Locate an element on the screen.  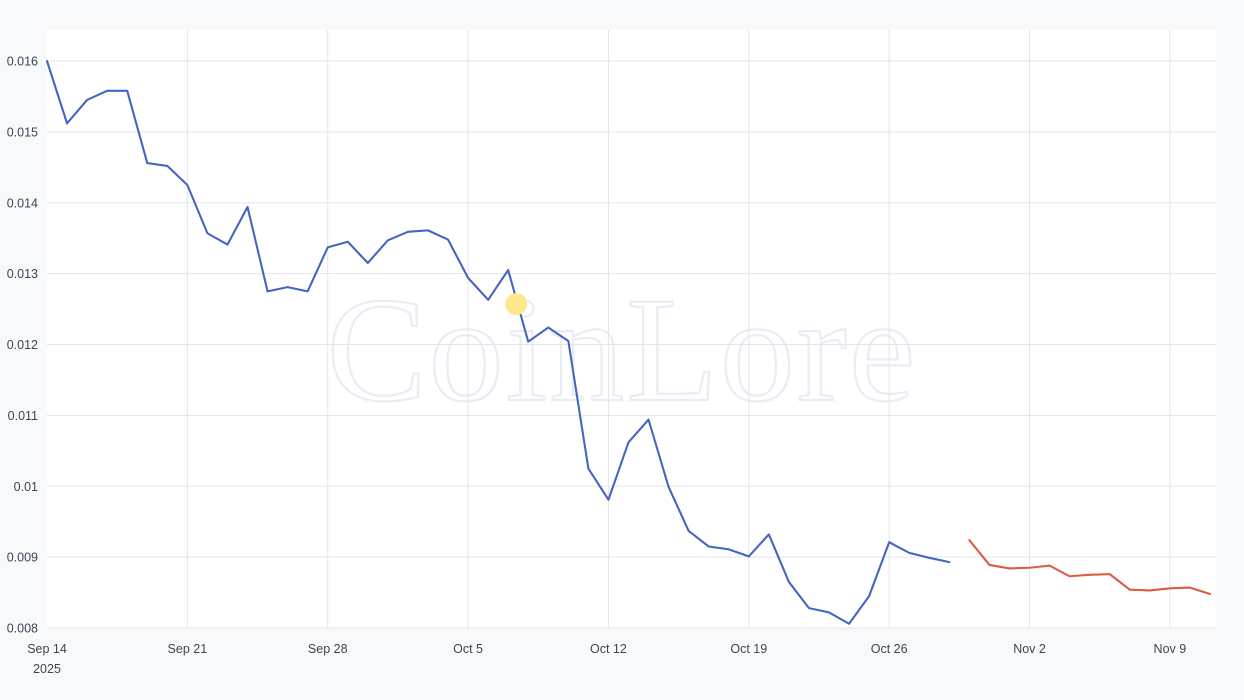
x-tick-label: Oct 5 is located at coordinates (468, 649).